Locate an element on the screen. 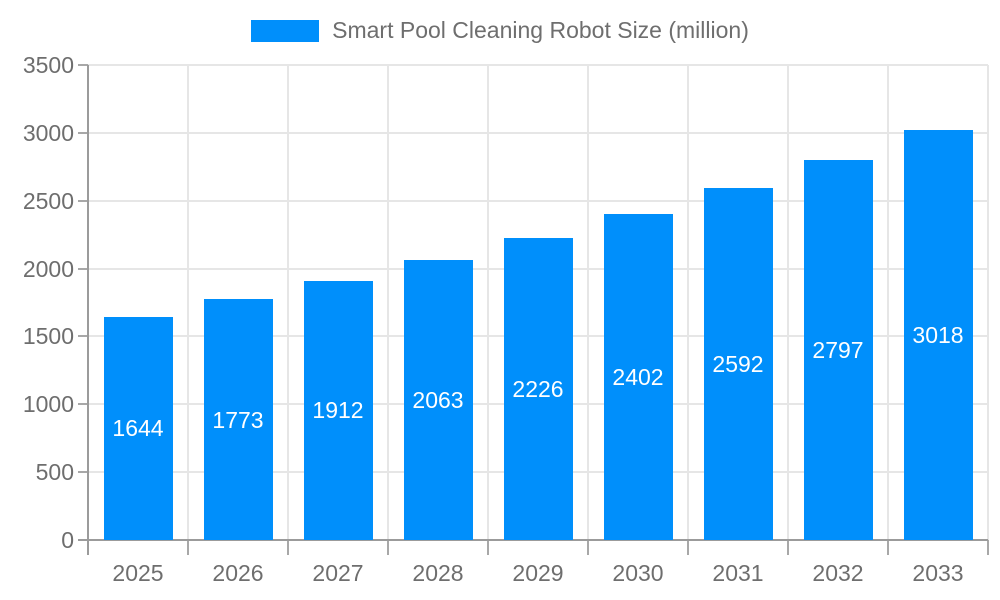 Image resolution: width=1000 pixels, height=600 pixels. x-axis-line is located at coordinates (533, 540).